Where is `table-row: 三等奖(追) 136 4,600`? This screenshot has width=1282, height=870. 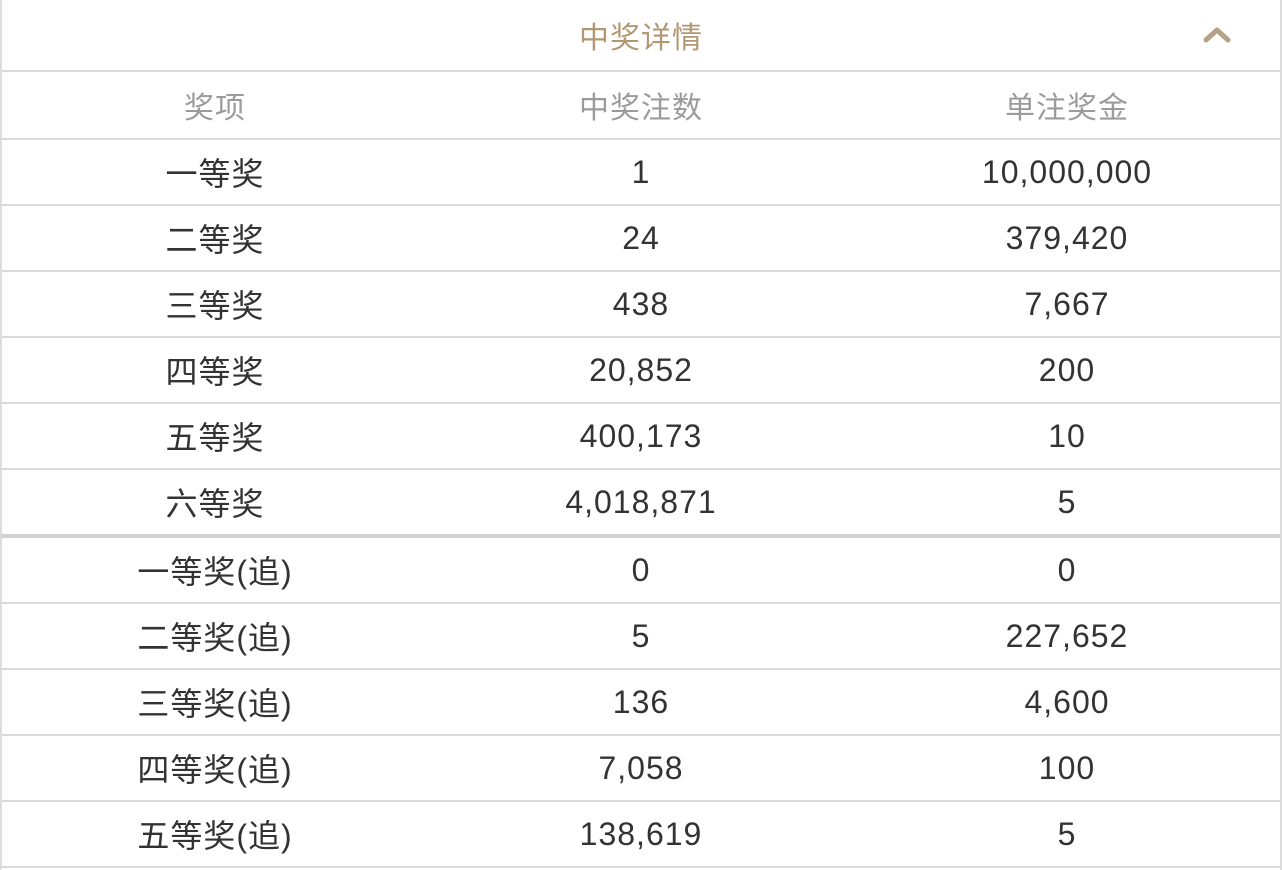 table-row: 三等奖(追) 136 4,600 is located at coordinates (641, 702).